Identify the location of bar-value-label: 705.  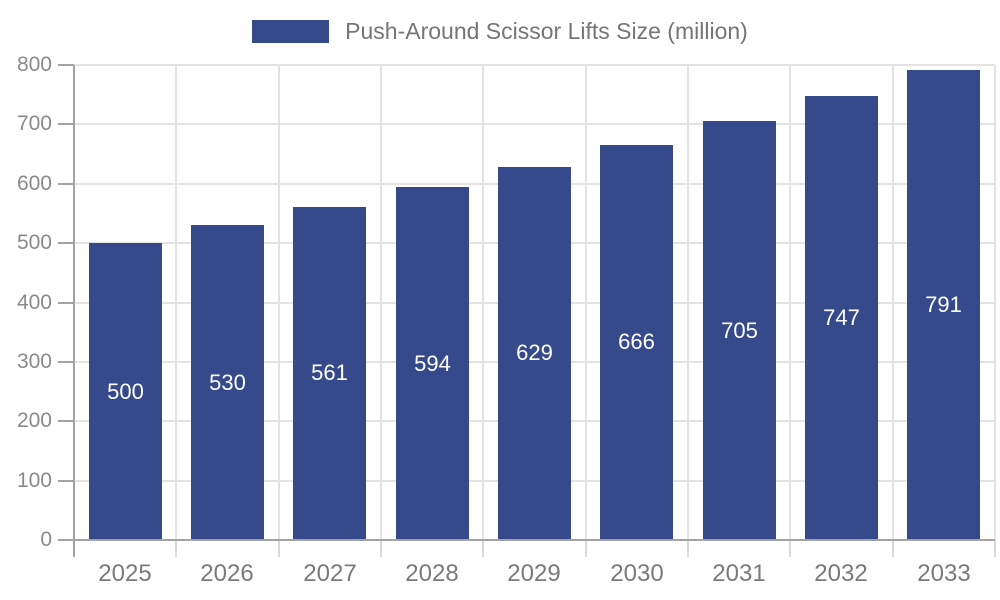
(739, 330).